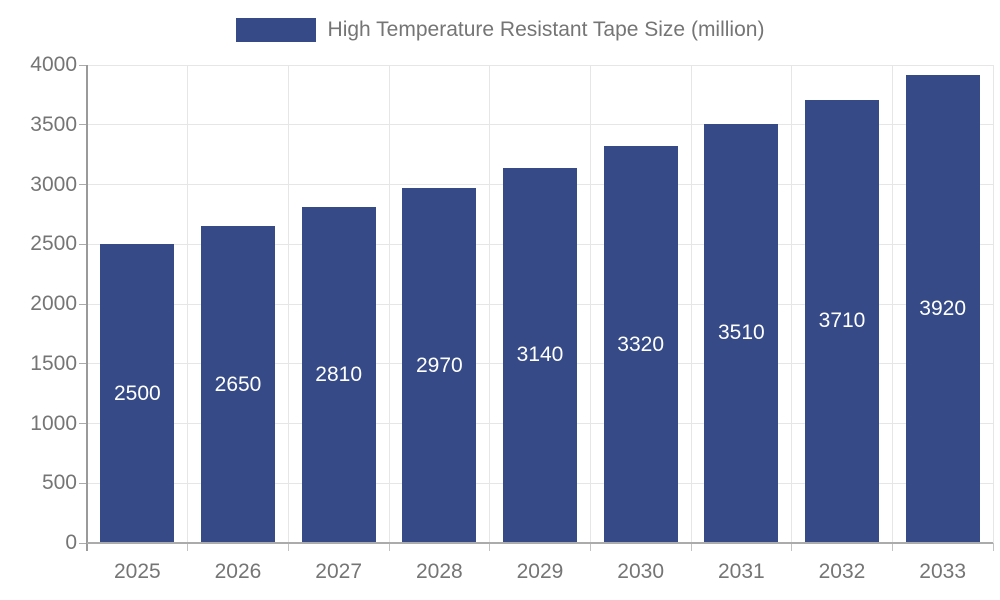 The width and height of the screenshot is (1000, 600). I want to click on x-axis-tick-label: 2031, so click(741, 571).